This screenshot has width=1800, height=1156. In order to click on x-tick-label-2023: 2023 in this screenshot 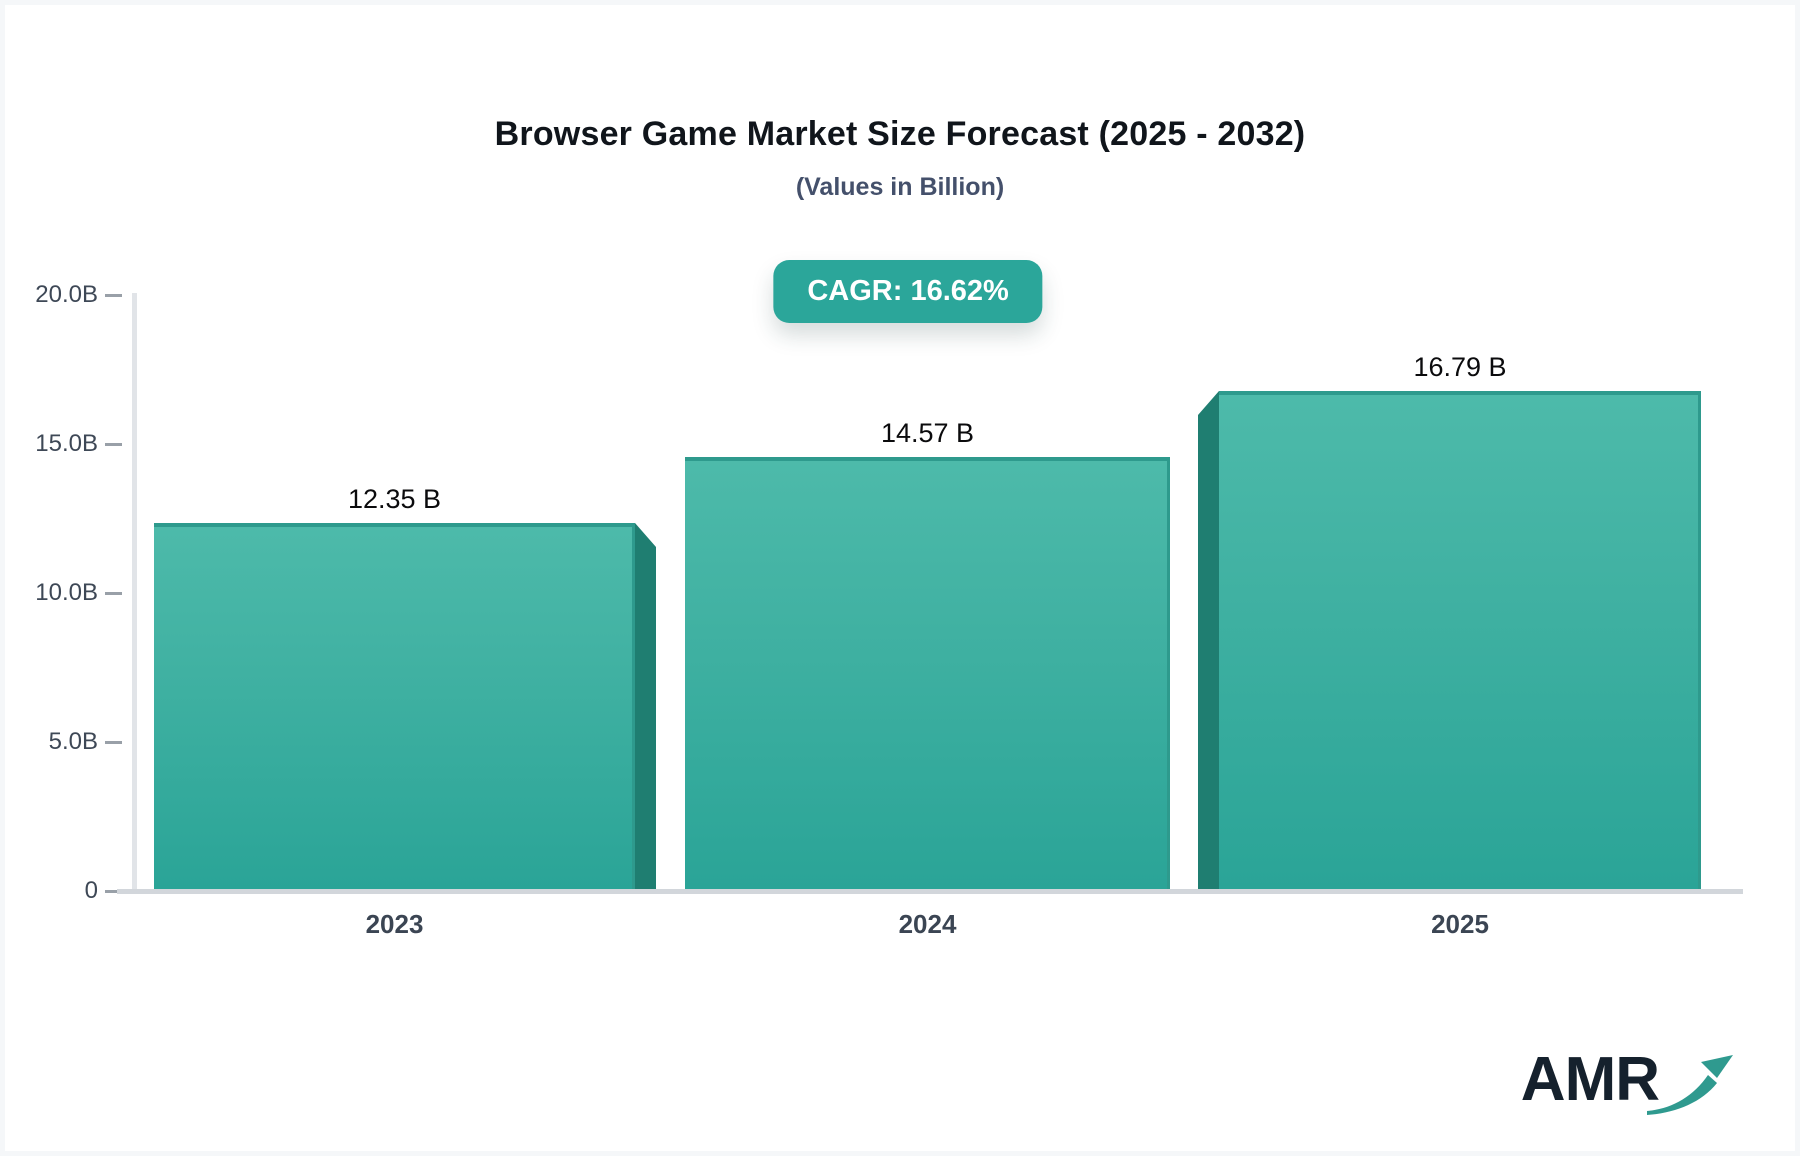, I will do `click(394, 924)`.